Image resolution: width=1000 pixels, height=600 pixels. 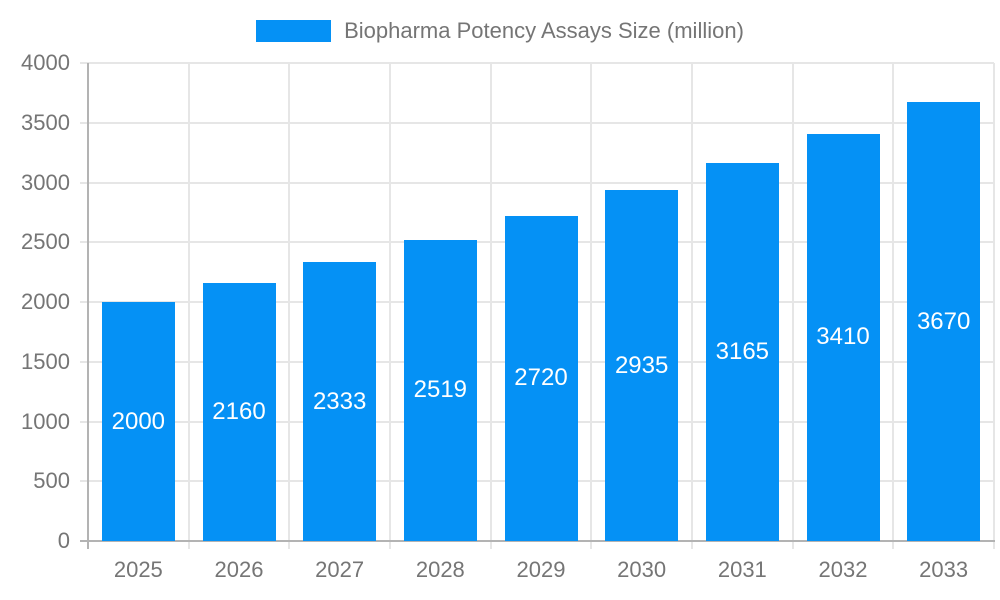 I want to click on x-axis-line, so click(x=537, y=541).